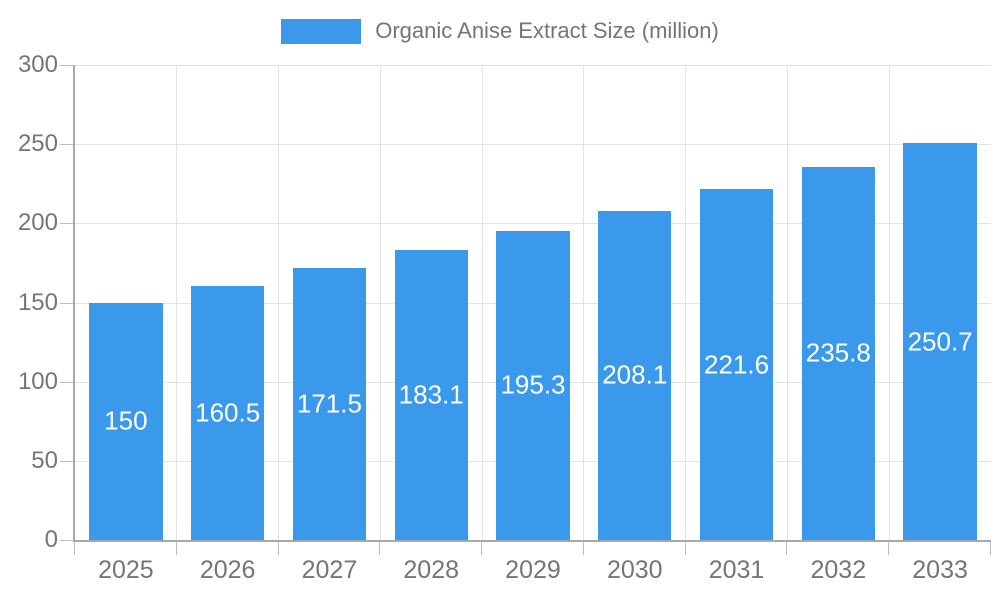  I want to click on x-axis-tick-label: 2025, so click(126, 570).